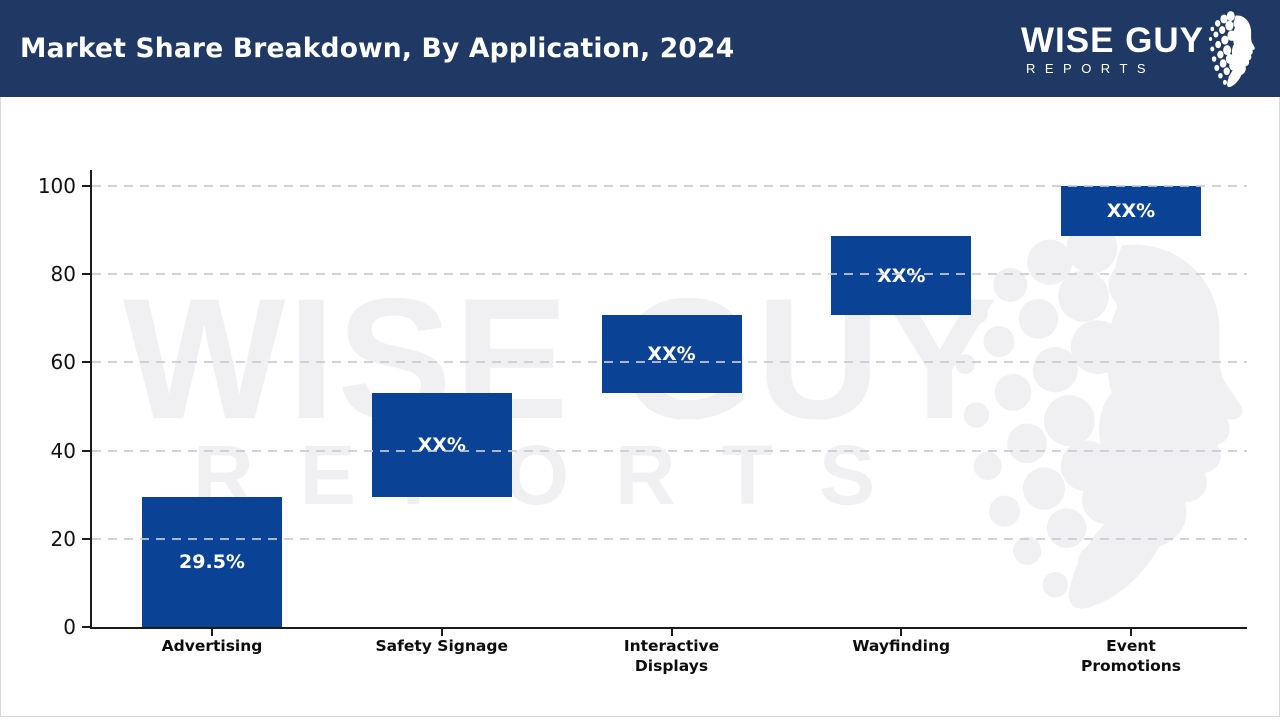 This screenshot has height=720, width=1280. I want to click on bar-interactive-displays: XX%, so click(671, 354).